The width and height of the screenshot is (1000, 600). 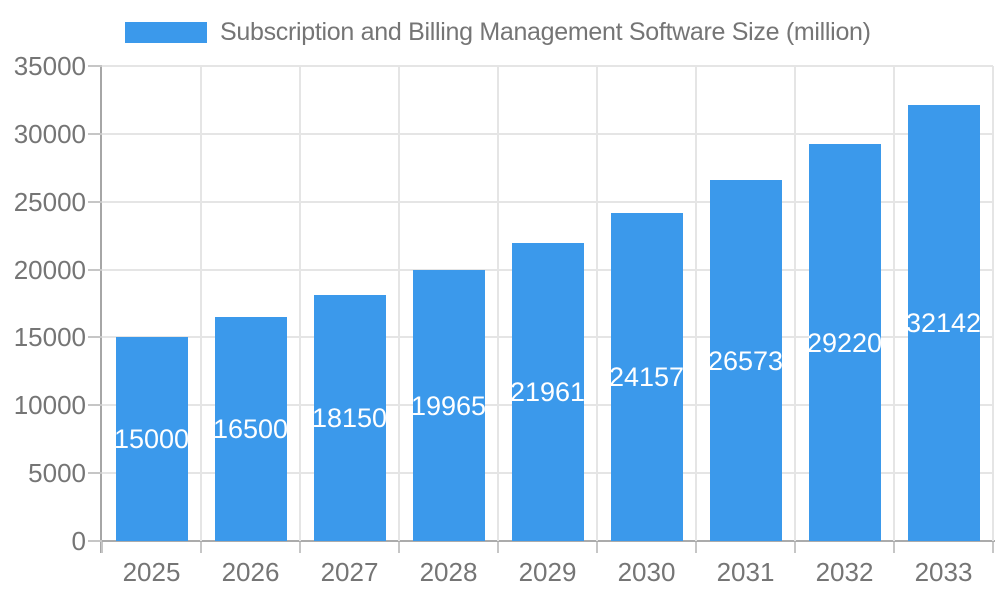 I want to click on bar-value-label: 29220, so click(x=844, y=342).